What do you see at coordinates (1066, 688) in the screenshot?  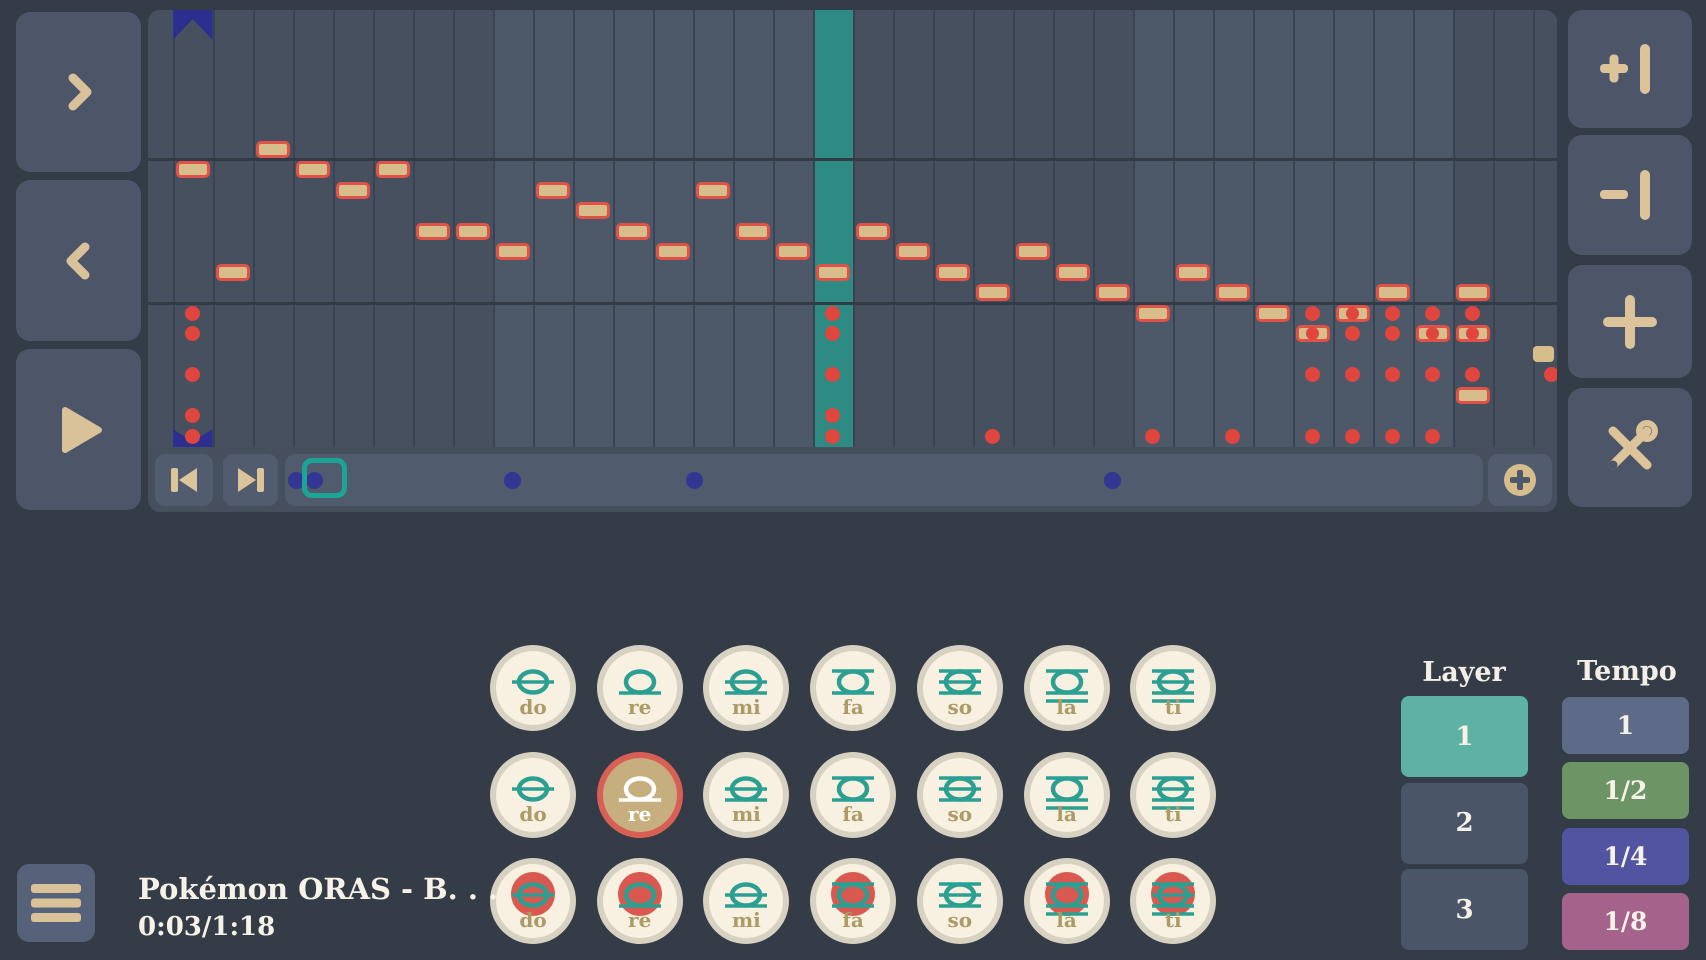 I see `solfege-la-row1-button: la` at bounding box center [1066, 688].